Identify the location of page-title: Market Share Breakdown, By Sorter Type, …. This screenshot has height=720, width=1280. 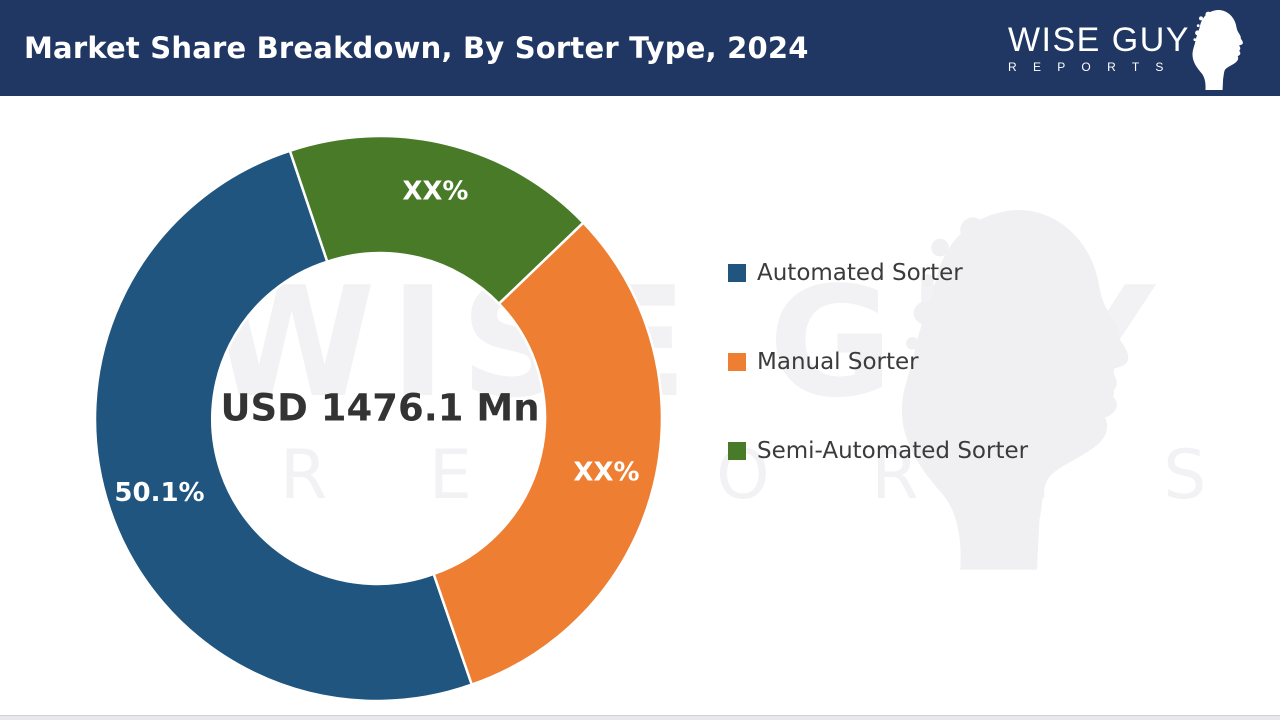
(416, 48).